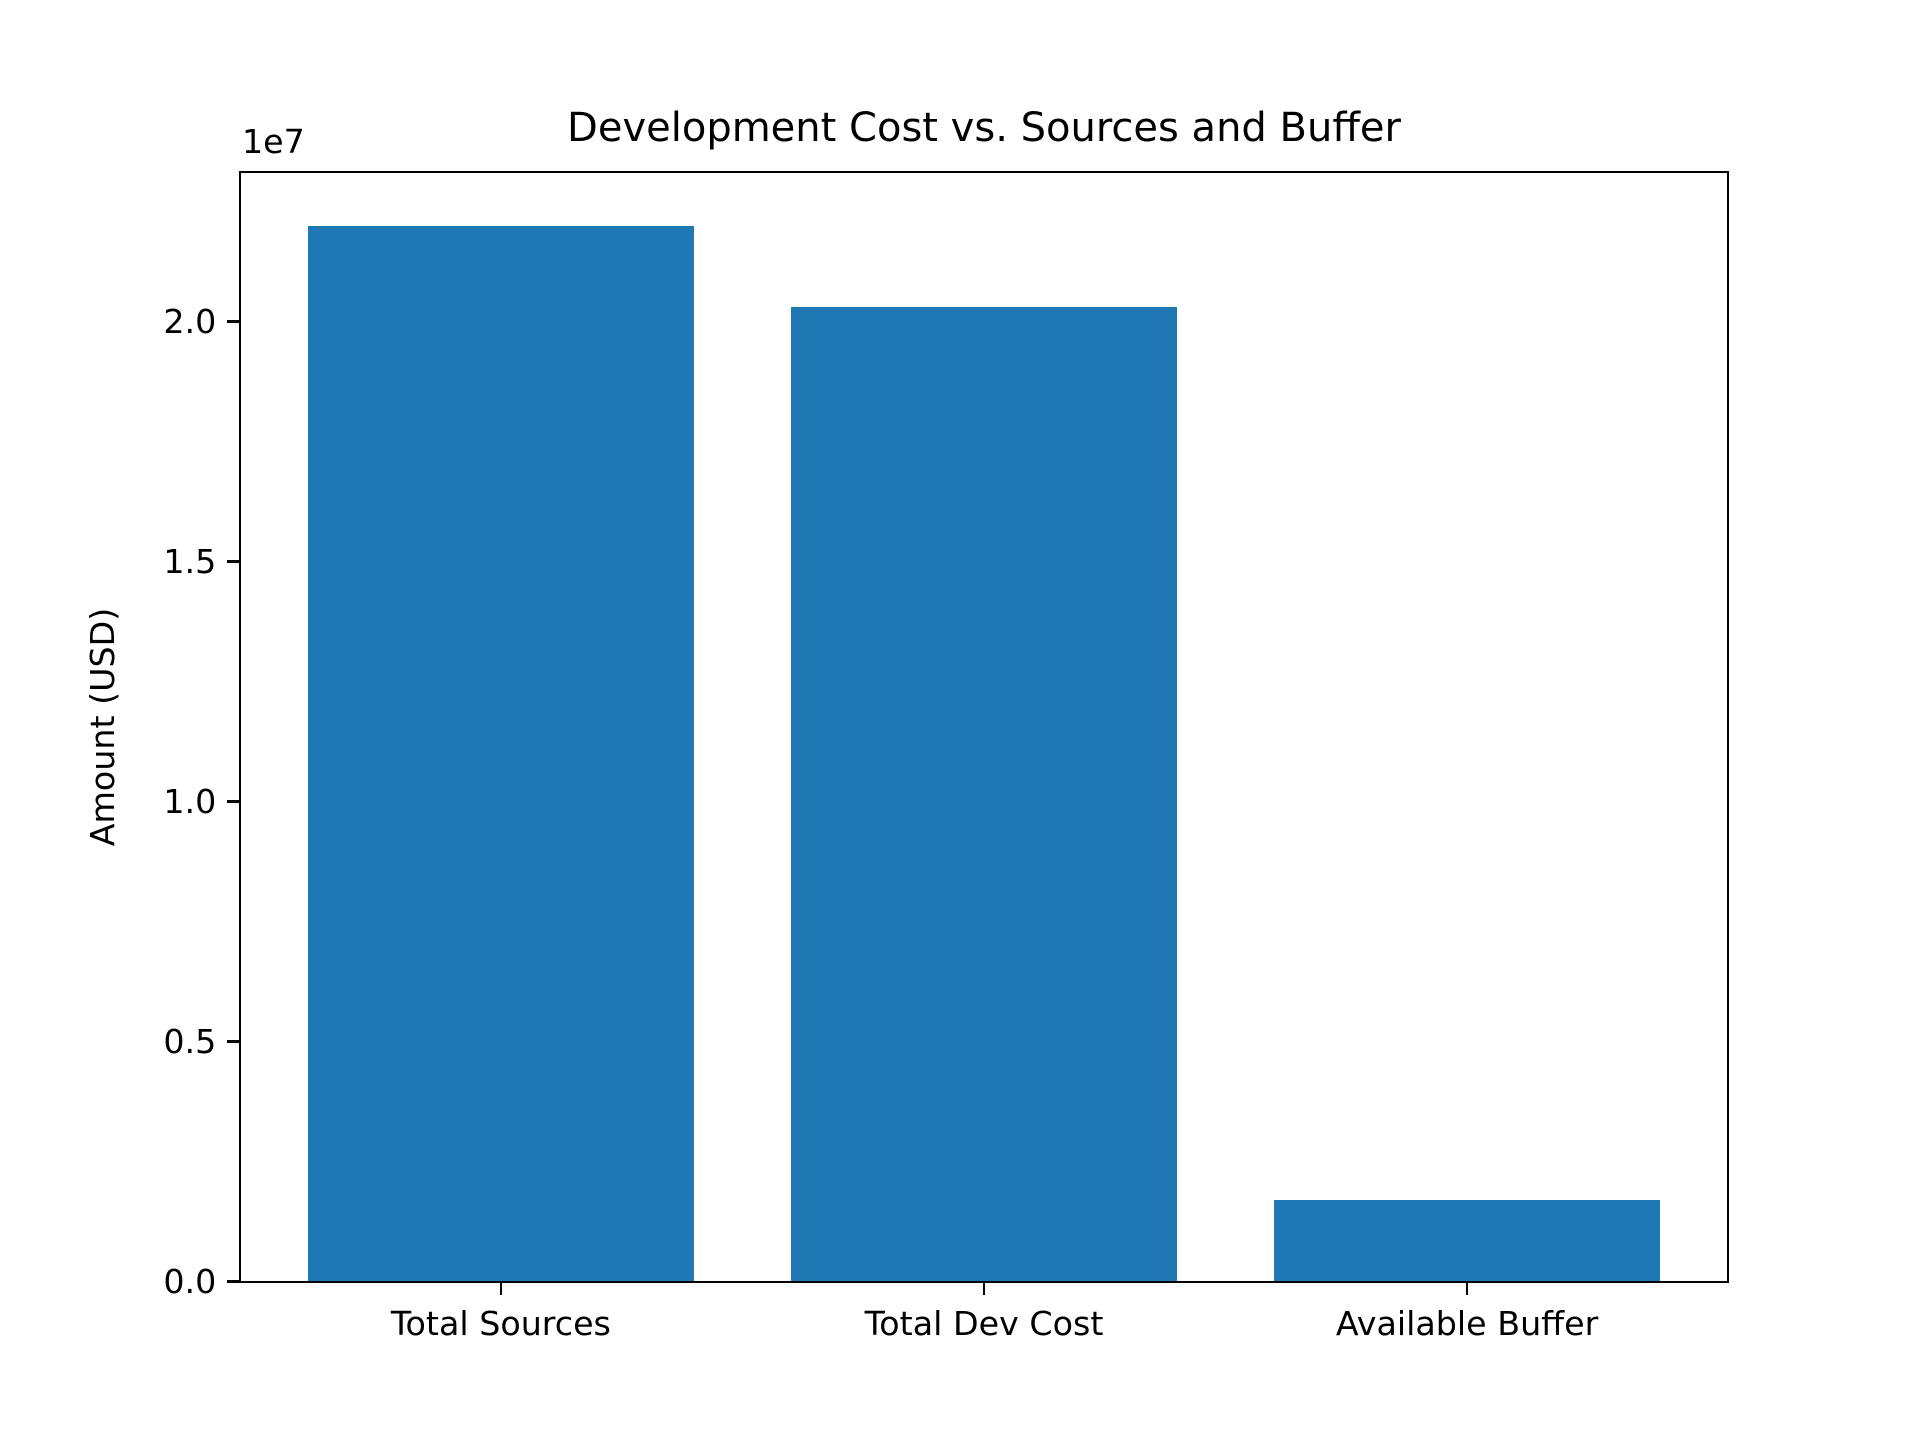 This screenshot has height=1440, width=1920. Describe the element at coordinates (190, 801) in the screenshot. I see `y-tick-label: 1.0` at that location.